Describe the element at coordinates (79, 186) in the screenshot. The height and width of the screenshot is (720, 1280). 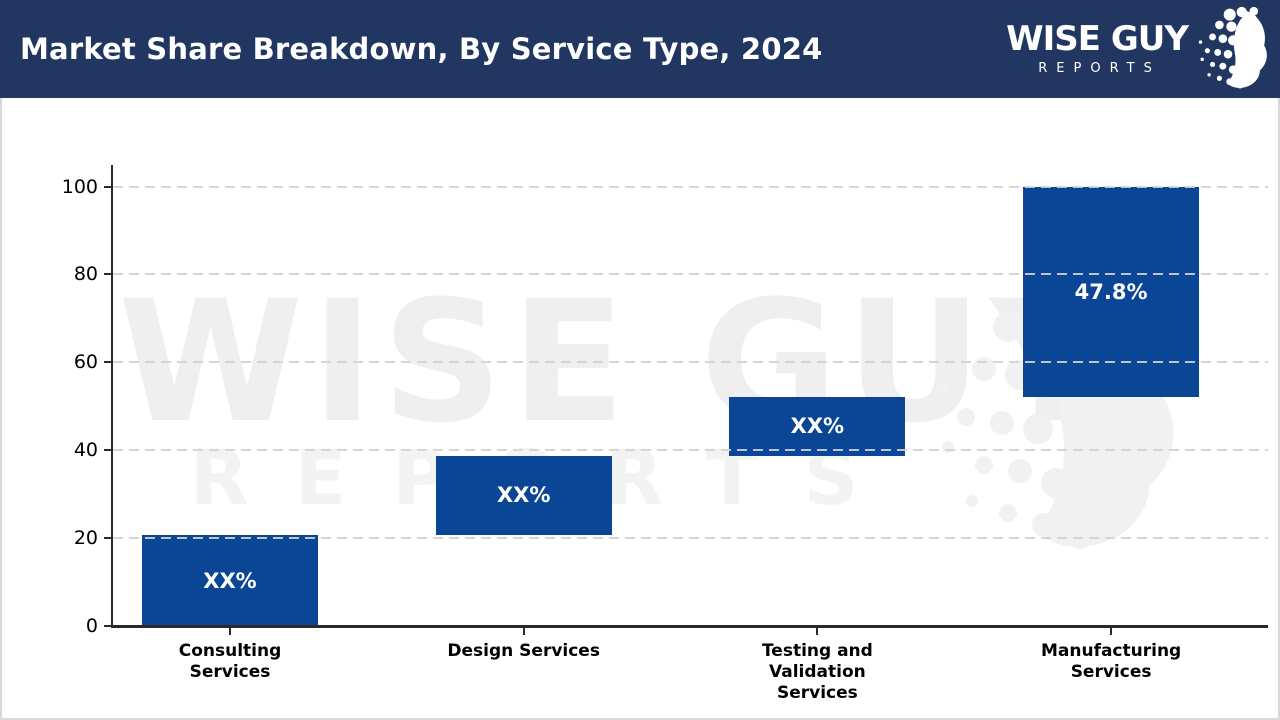
I see `y-tick-label: 100` at that location.